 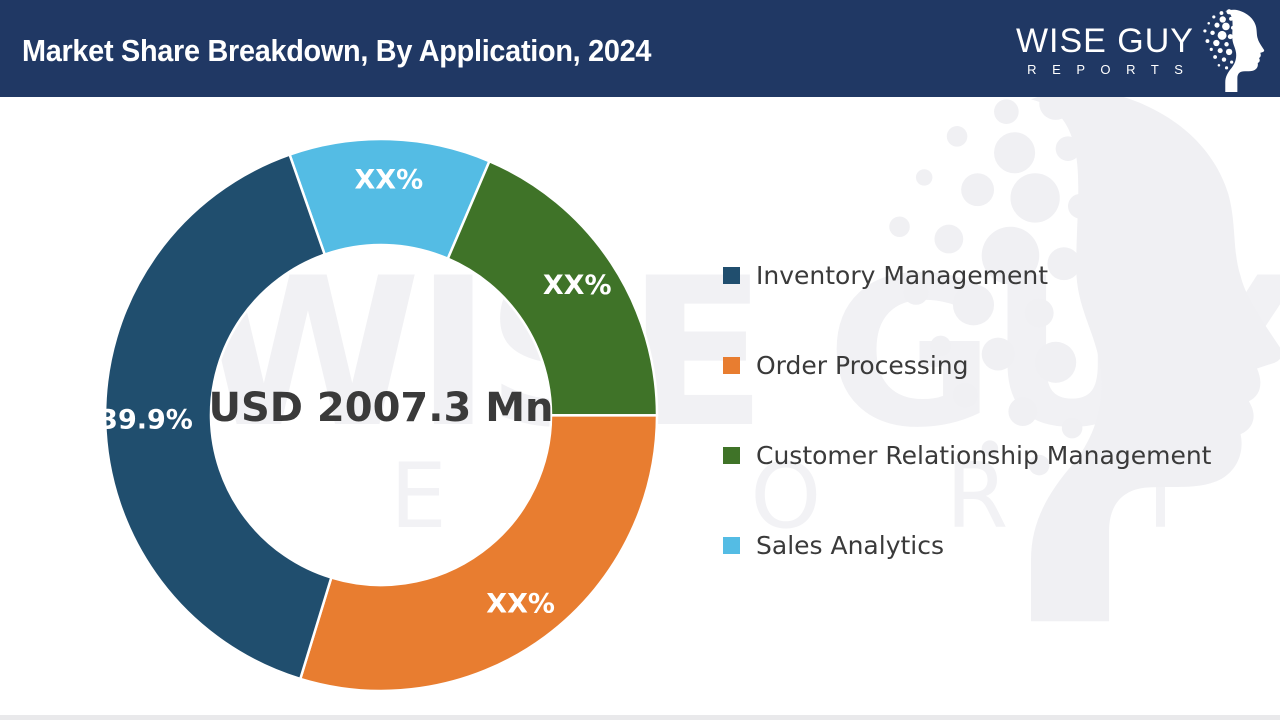 I want to click on legend-item: Sales Analytics, so click(x=967, y=545).